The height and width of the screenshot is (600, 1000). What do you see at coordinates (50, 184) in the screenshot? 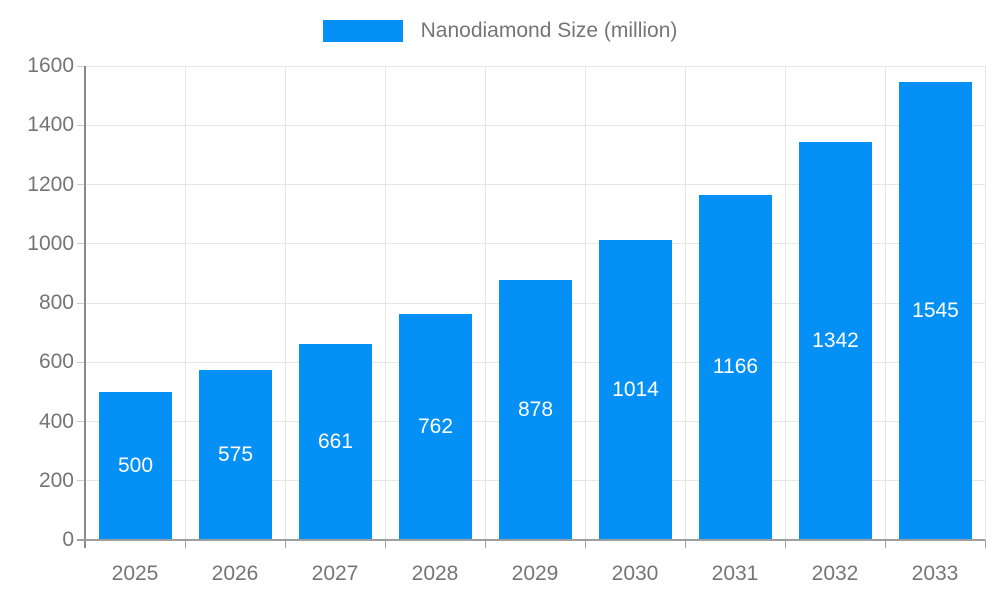
I see `y-tick-label: 1200` at bounding box center [50, 184].